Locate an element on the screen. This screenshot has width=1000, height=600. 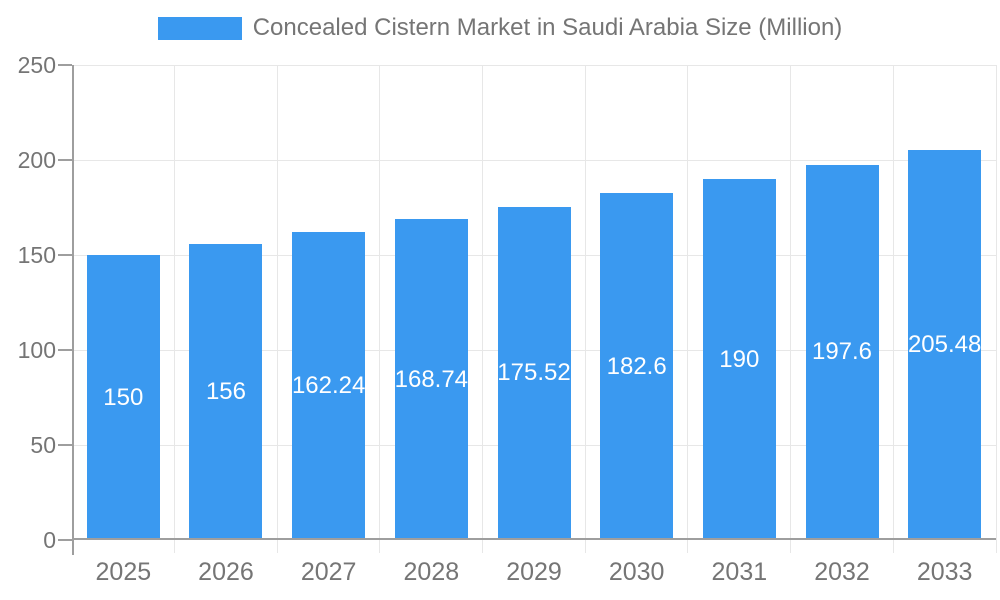
bar-value-label: 162.24 is located at coordinates (328, 385).